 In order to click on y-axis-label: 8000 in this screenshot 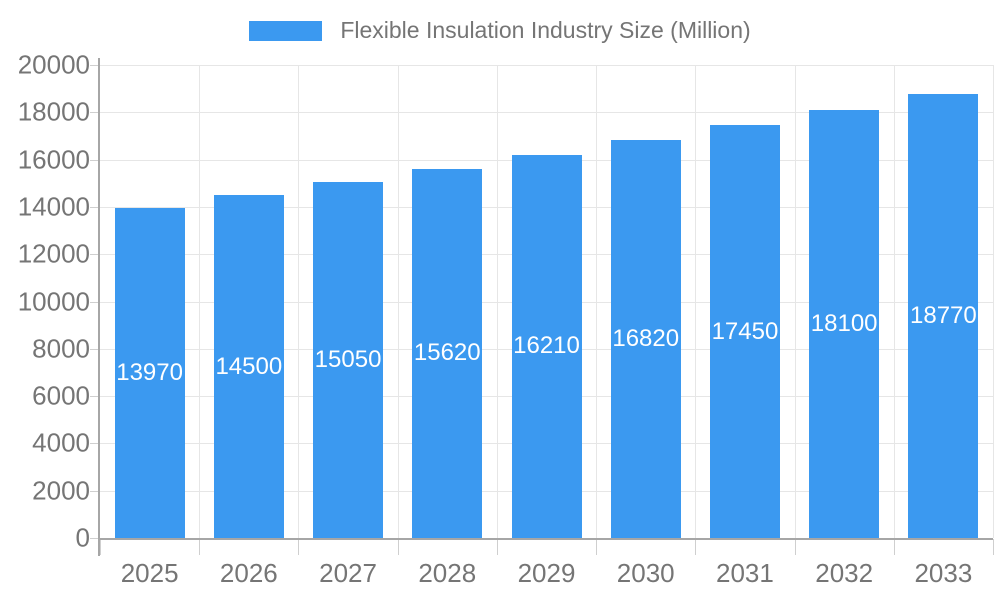, I will do `click(61, 348)`.